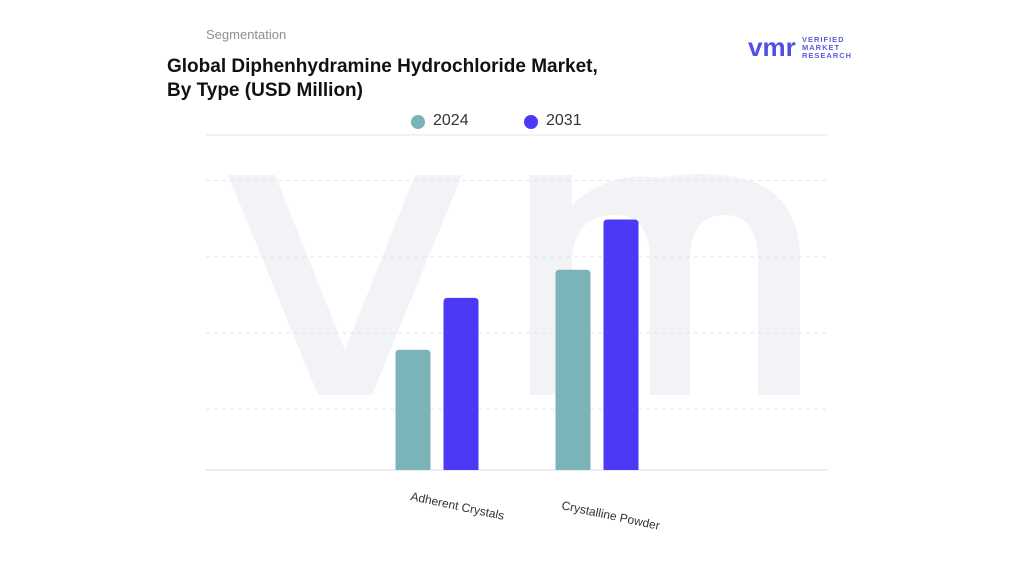 This screenshot has height=576, width=1024. I want to click on legend-dot-2031, so click(531, 122).